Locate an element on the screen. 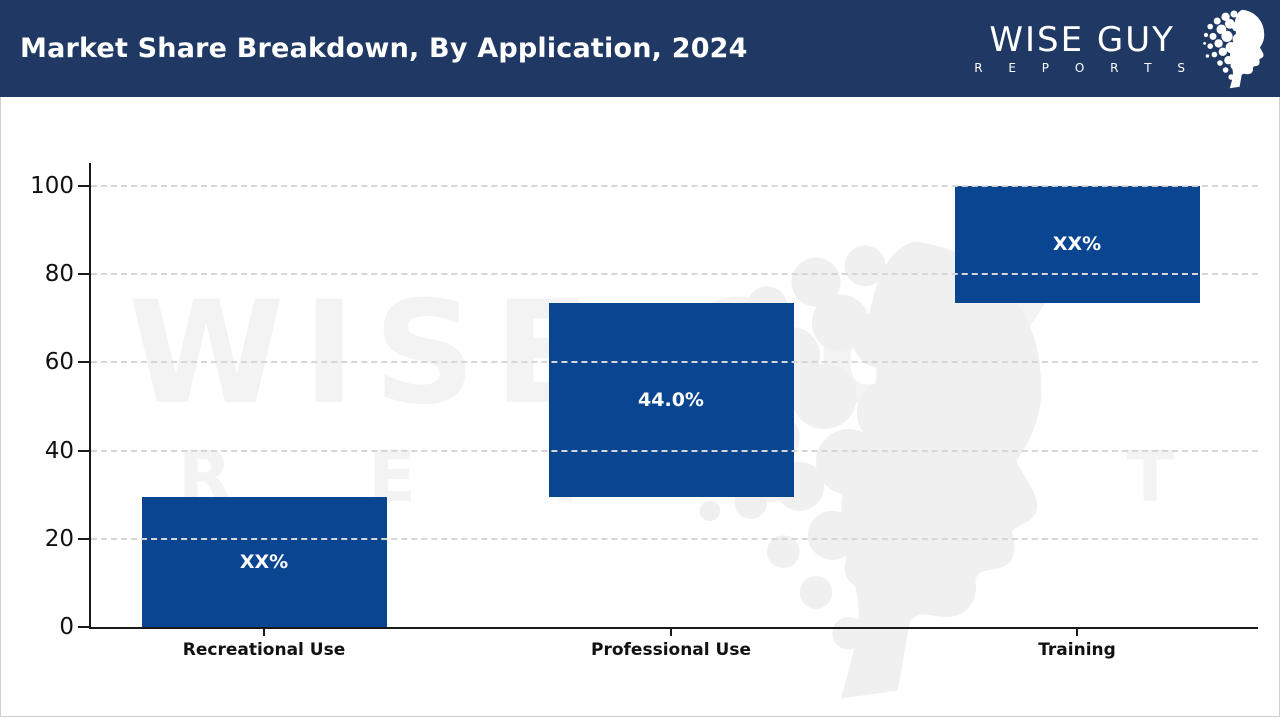  y-tick-label-100: 100 is located at coordinates (52, 186).